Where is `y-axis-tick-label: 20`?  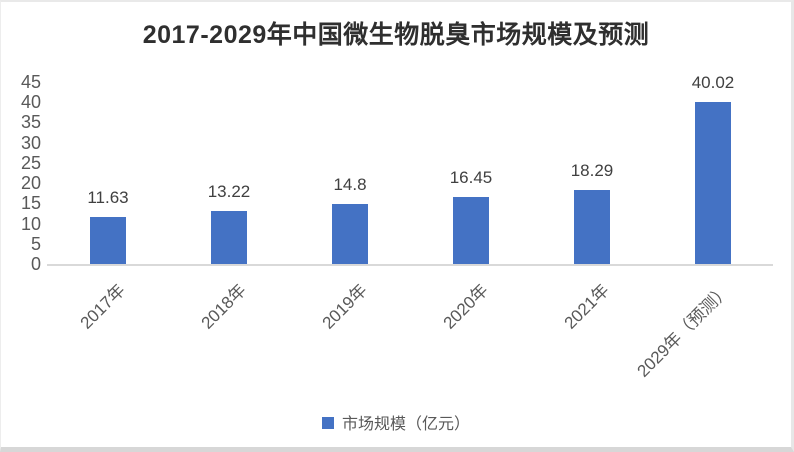 y-axis-tick-label: 20 is located at coordinates (30, 183).